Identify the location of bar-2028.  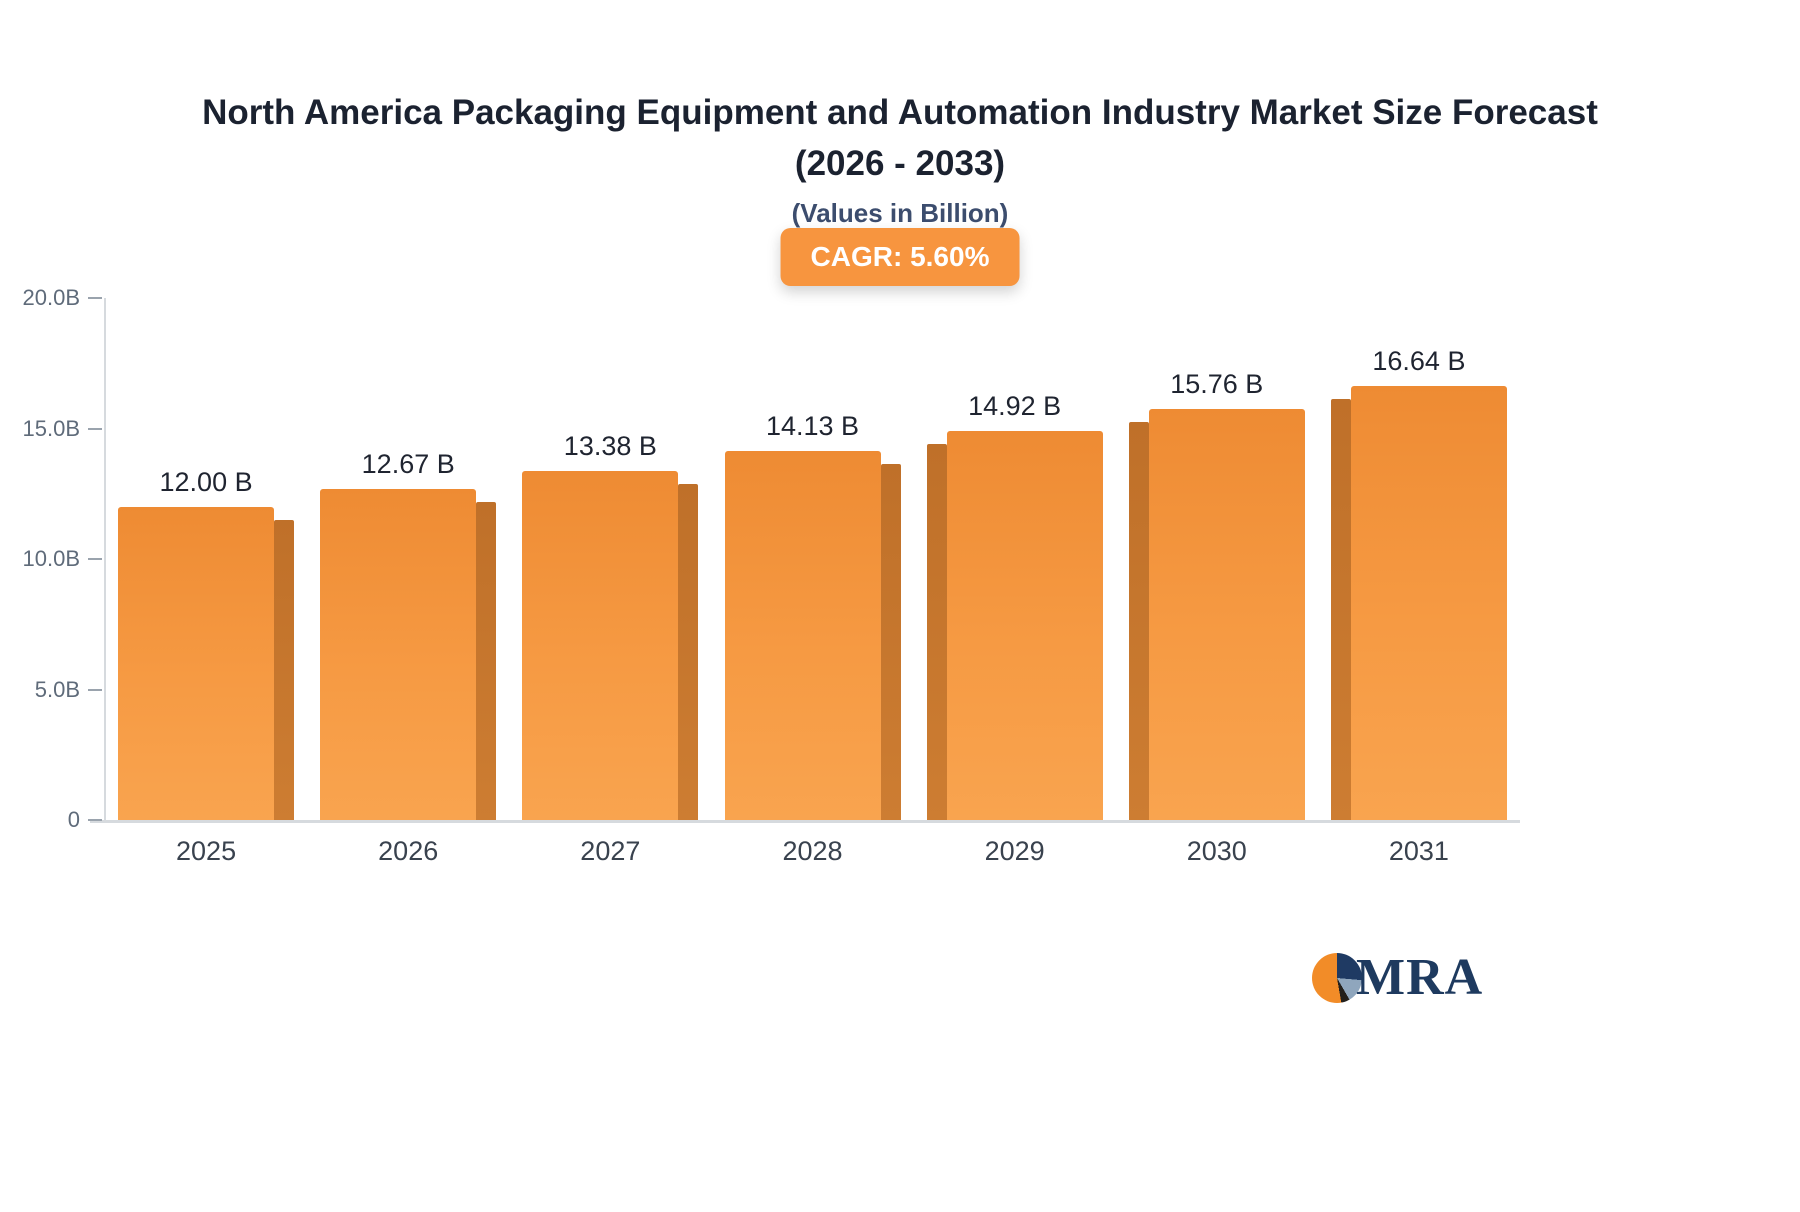
(812, 635).